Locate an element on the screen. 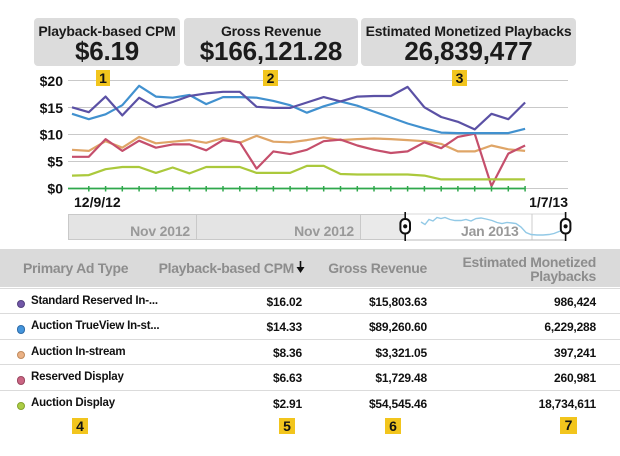  svg-text: 1/7/13 is located at coordinates (548, 202).